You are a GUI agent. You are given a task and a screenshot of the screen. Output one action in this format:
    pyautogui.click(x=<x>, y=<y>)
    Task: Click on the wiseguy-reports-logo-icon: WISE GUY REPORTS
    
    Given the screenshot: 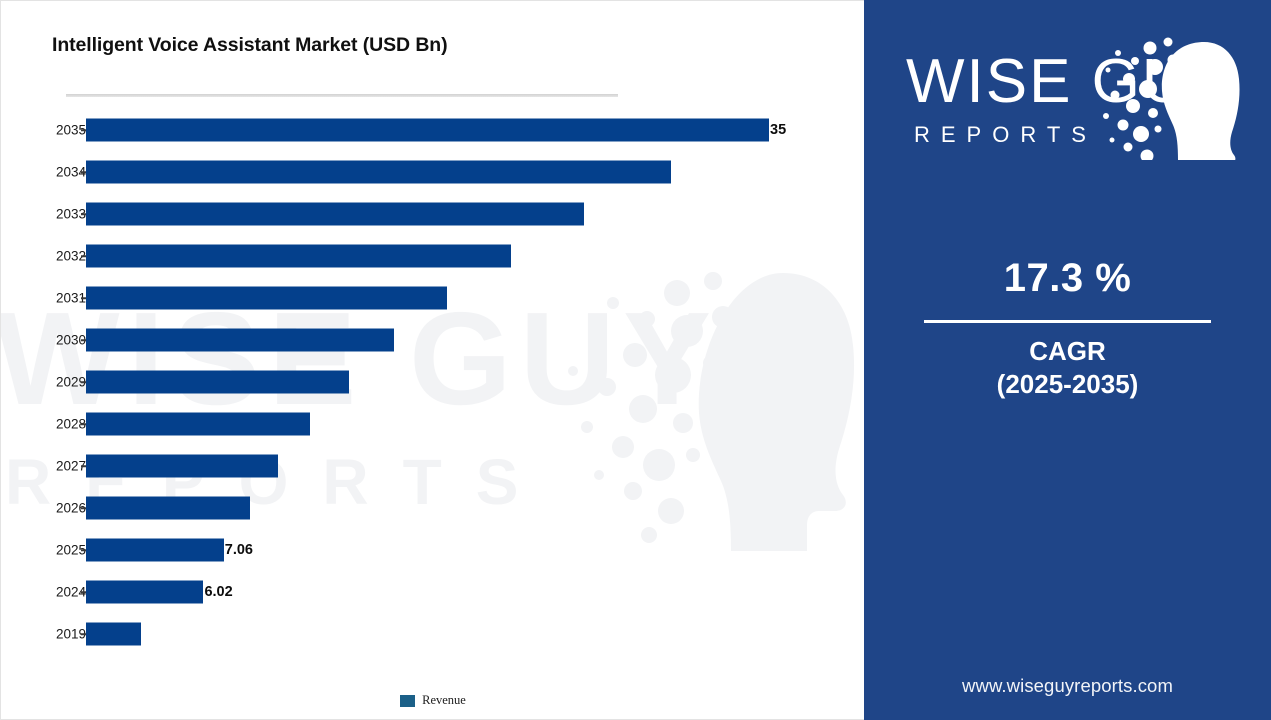 What is the action you would take?
    pyautogui.click(x=1073, y=98)
    